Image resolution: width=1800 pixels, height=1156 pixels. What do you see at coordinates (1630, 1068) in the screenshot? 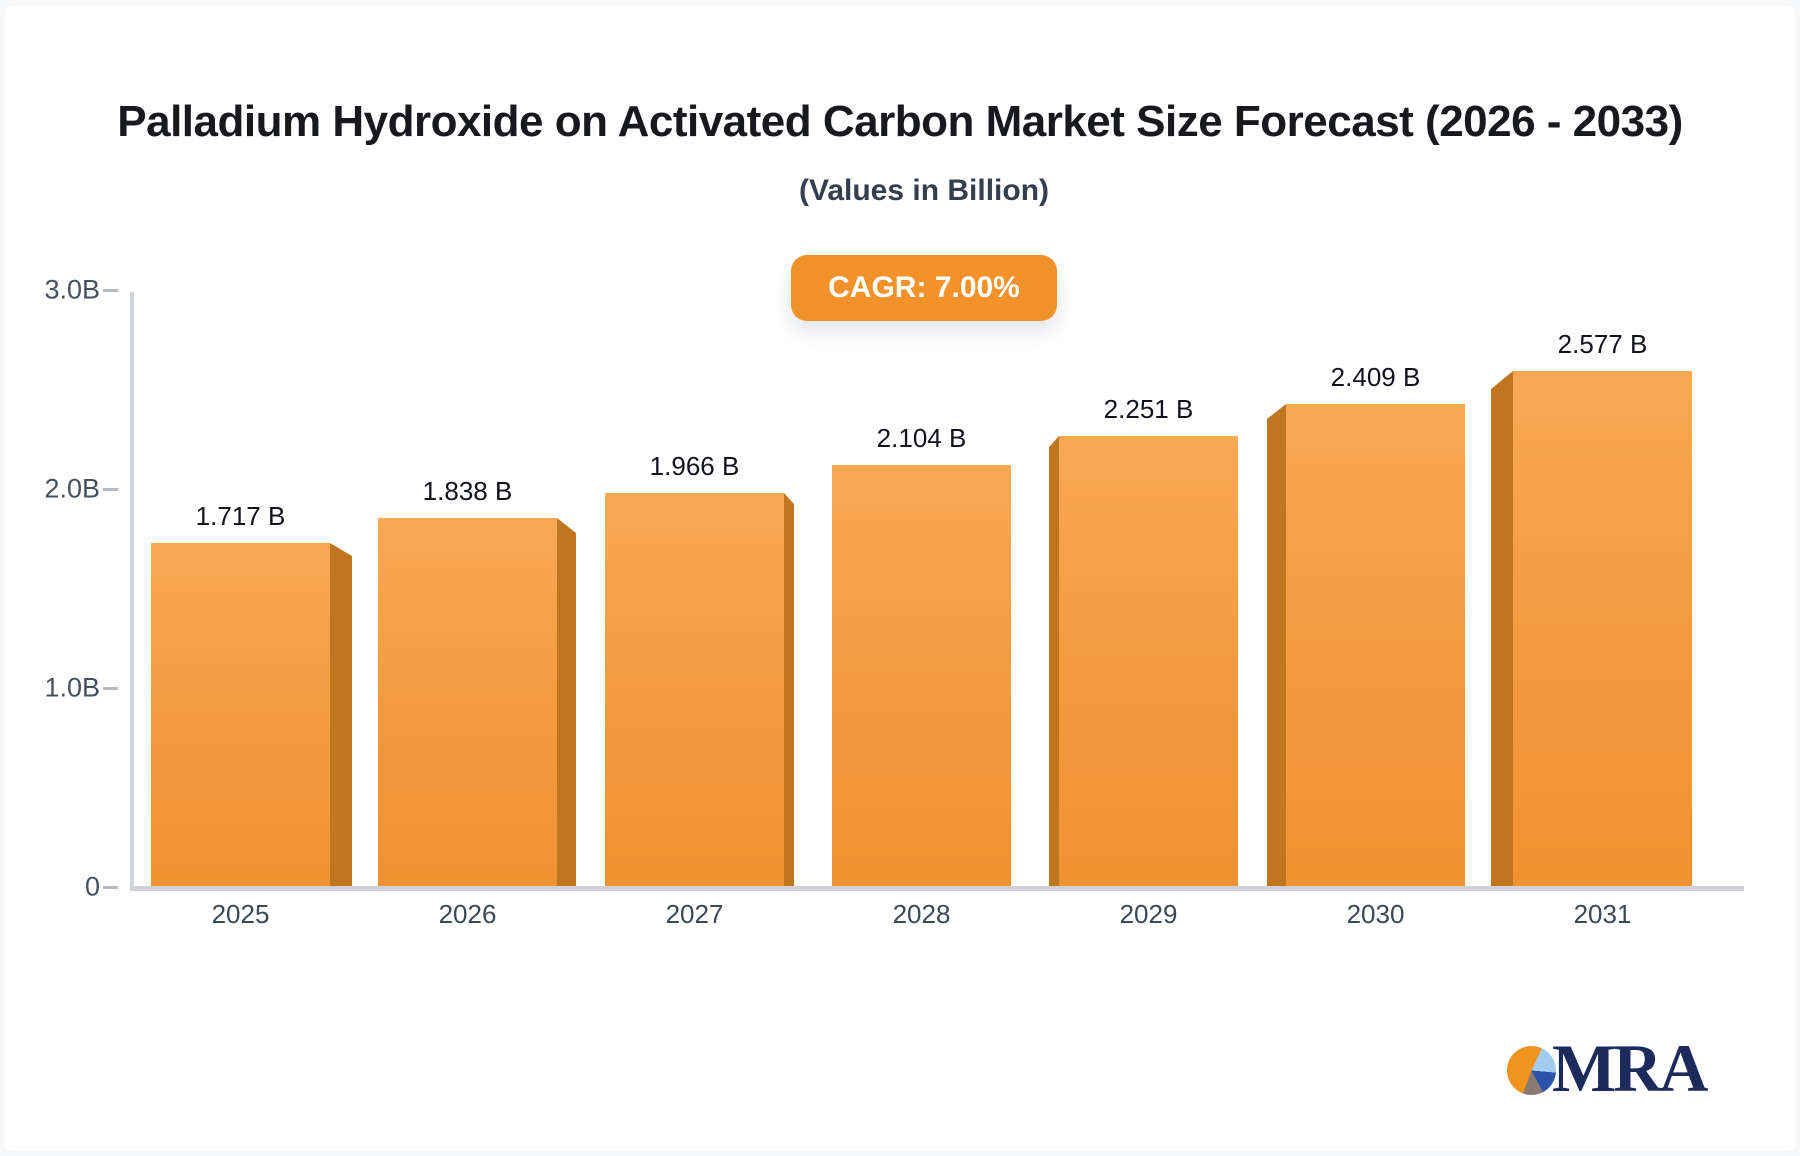
I see `logo-text: MRA` at bounding box center [1630, 1068].